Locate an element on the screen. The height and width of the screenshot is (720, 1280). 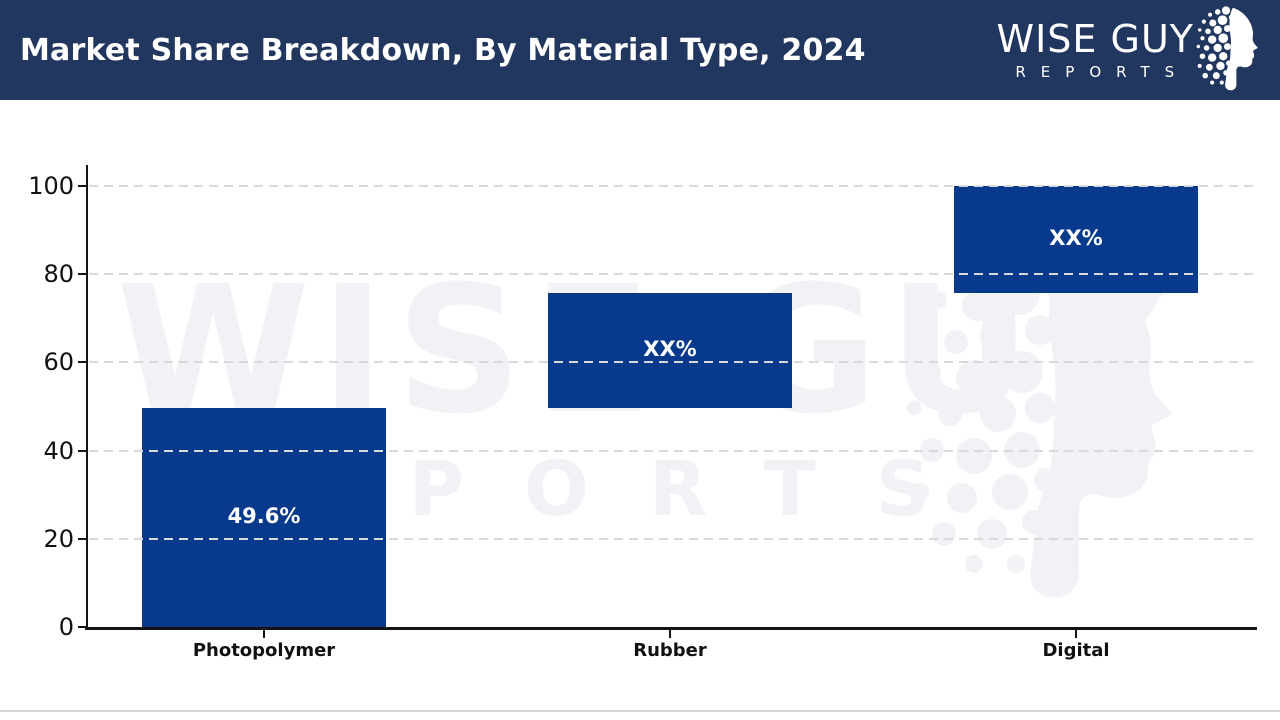
bar-value-label-rubber: XX% is located at coordinates (670, 348).